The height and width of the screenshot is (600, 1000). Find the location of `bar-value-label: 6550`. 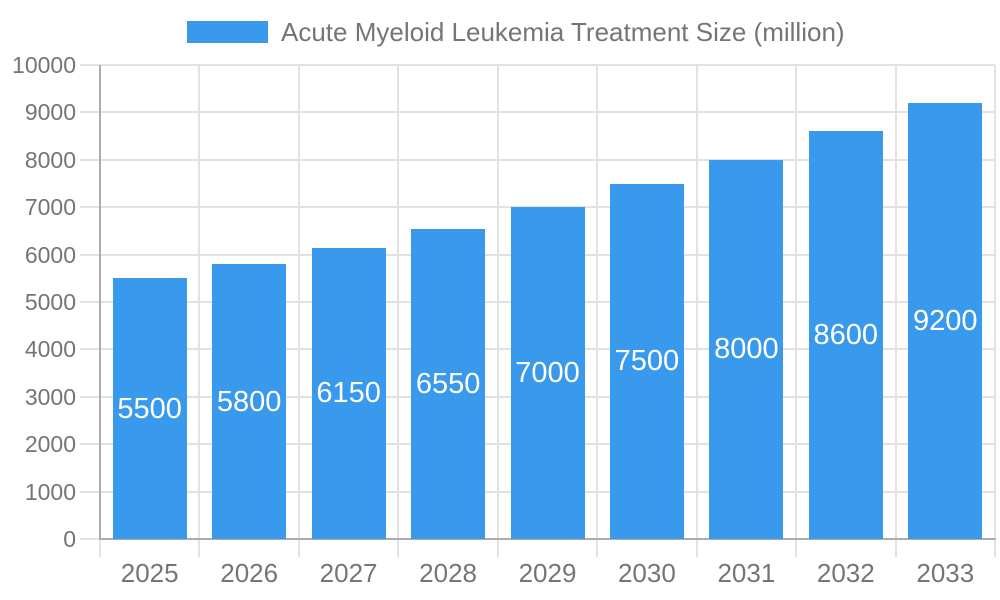

bar-value-label: 6550 is located at coordinates (448, 383).